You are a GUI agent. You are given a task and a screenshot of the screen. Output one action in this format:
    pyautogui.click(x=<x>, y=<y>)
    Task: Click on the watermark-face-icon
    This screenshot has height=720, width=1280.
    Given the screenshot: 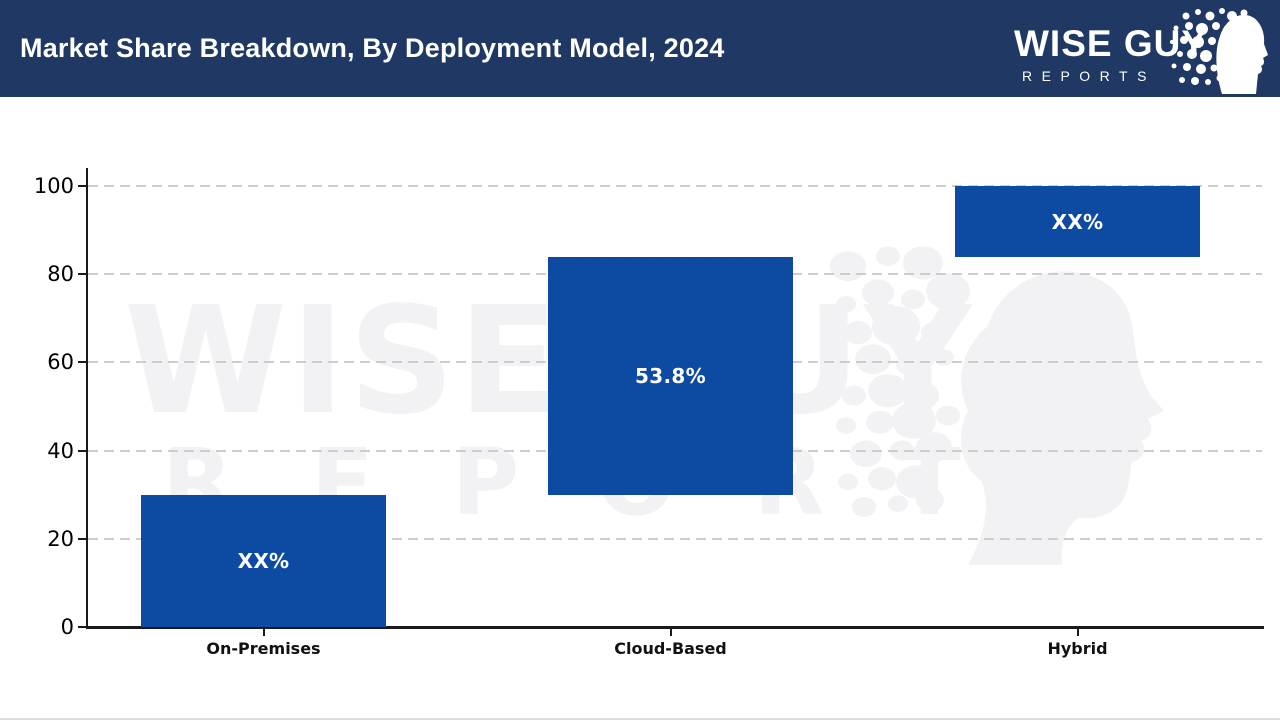 What is the action you would take?
    pyautogui.click(x=997, y=405)
    